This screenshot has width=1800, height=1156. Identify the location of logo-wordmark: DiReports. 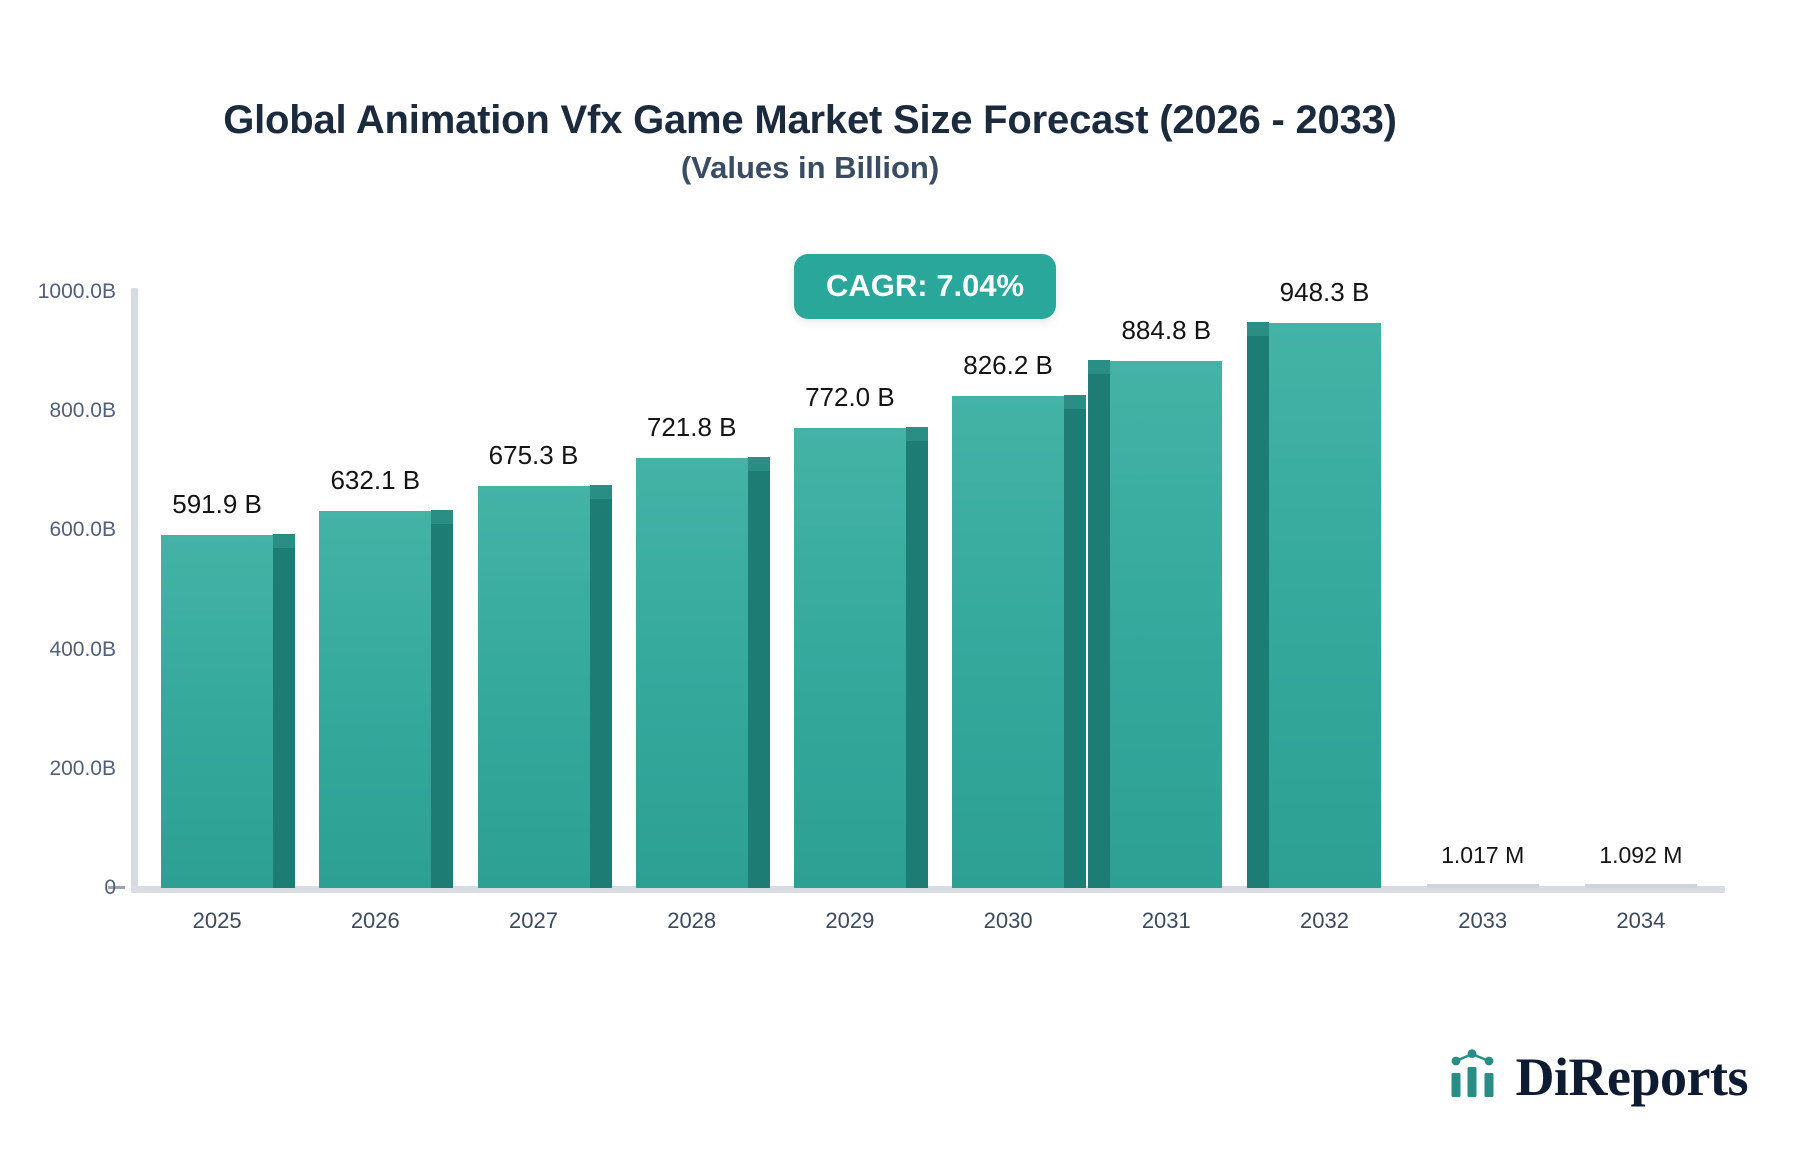
(1632, 1076).